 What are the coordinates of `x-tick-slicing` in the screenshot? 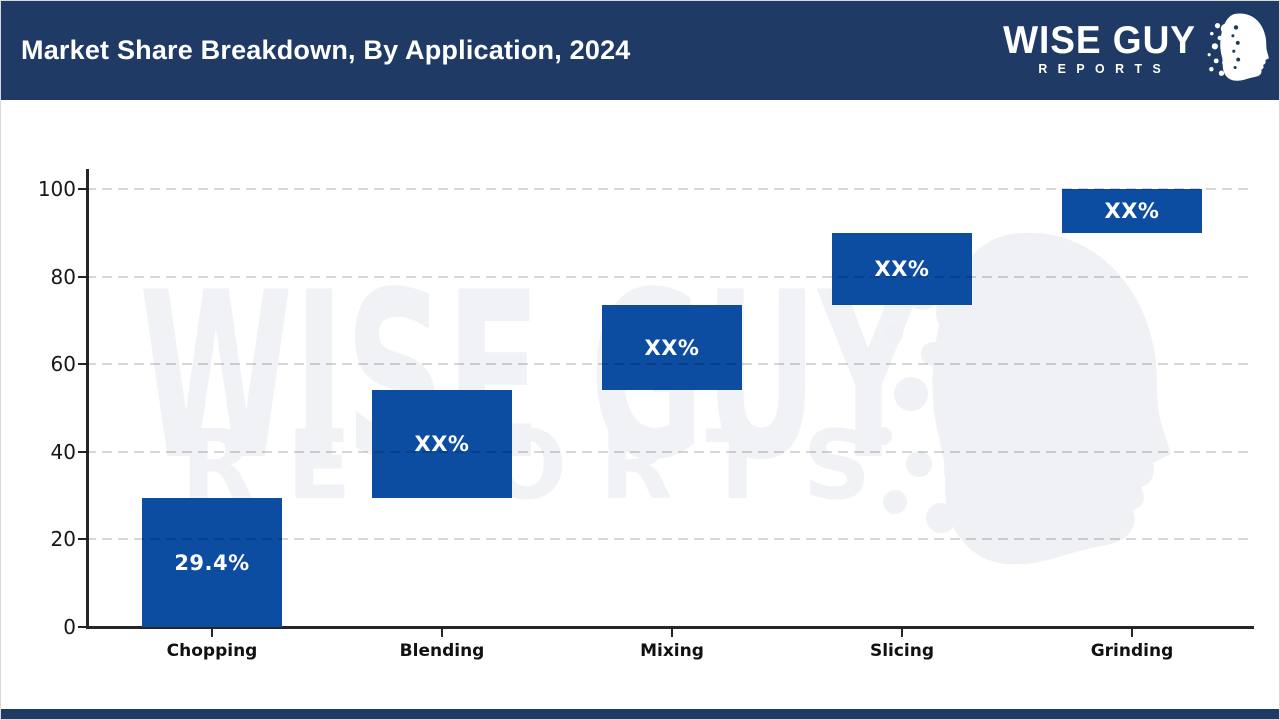 It's located at (902, 633).